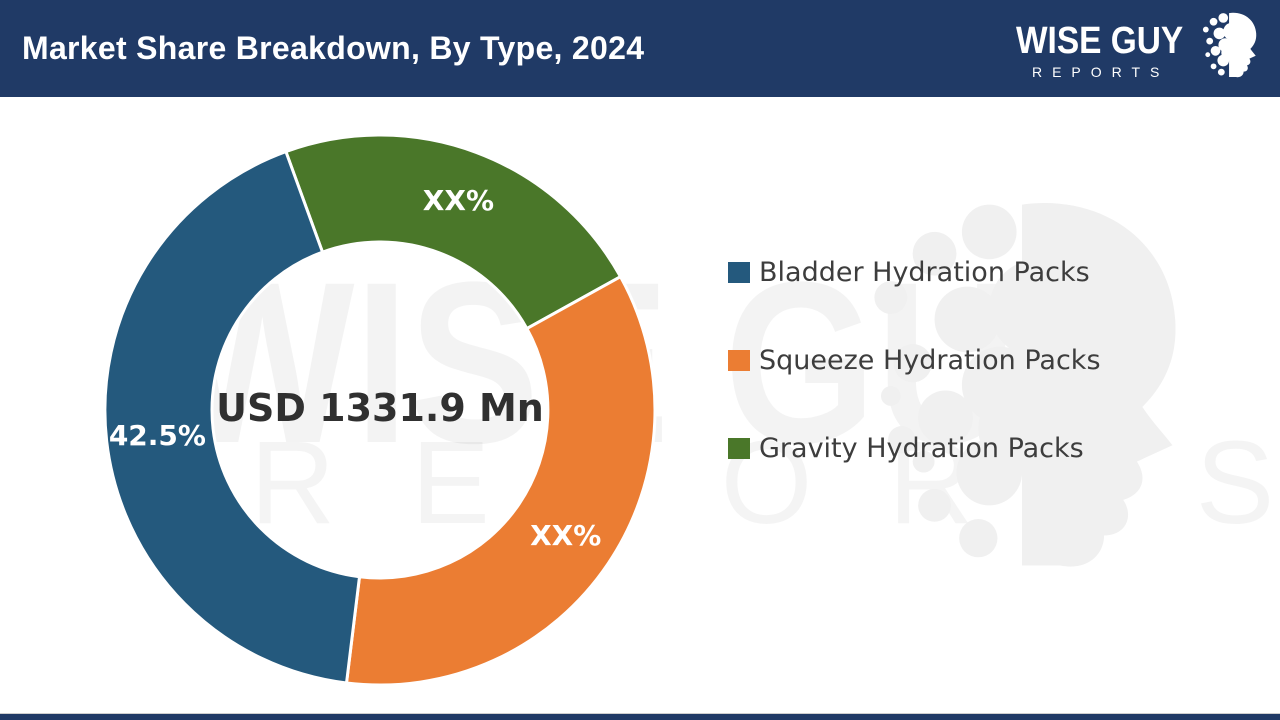 Image resolution: width=1280 pixels, height=720 pixels. I want to click on donut-segment-squeeze-hydration-packs, so click(501, 481).